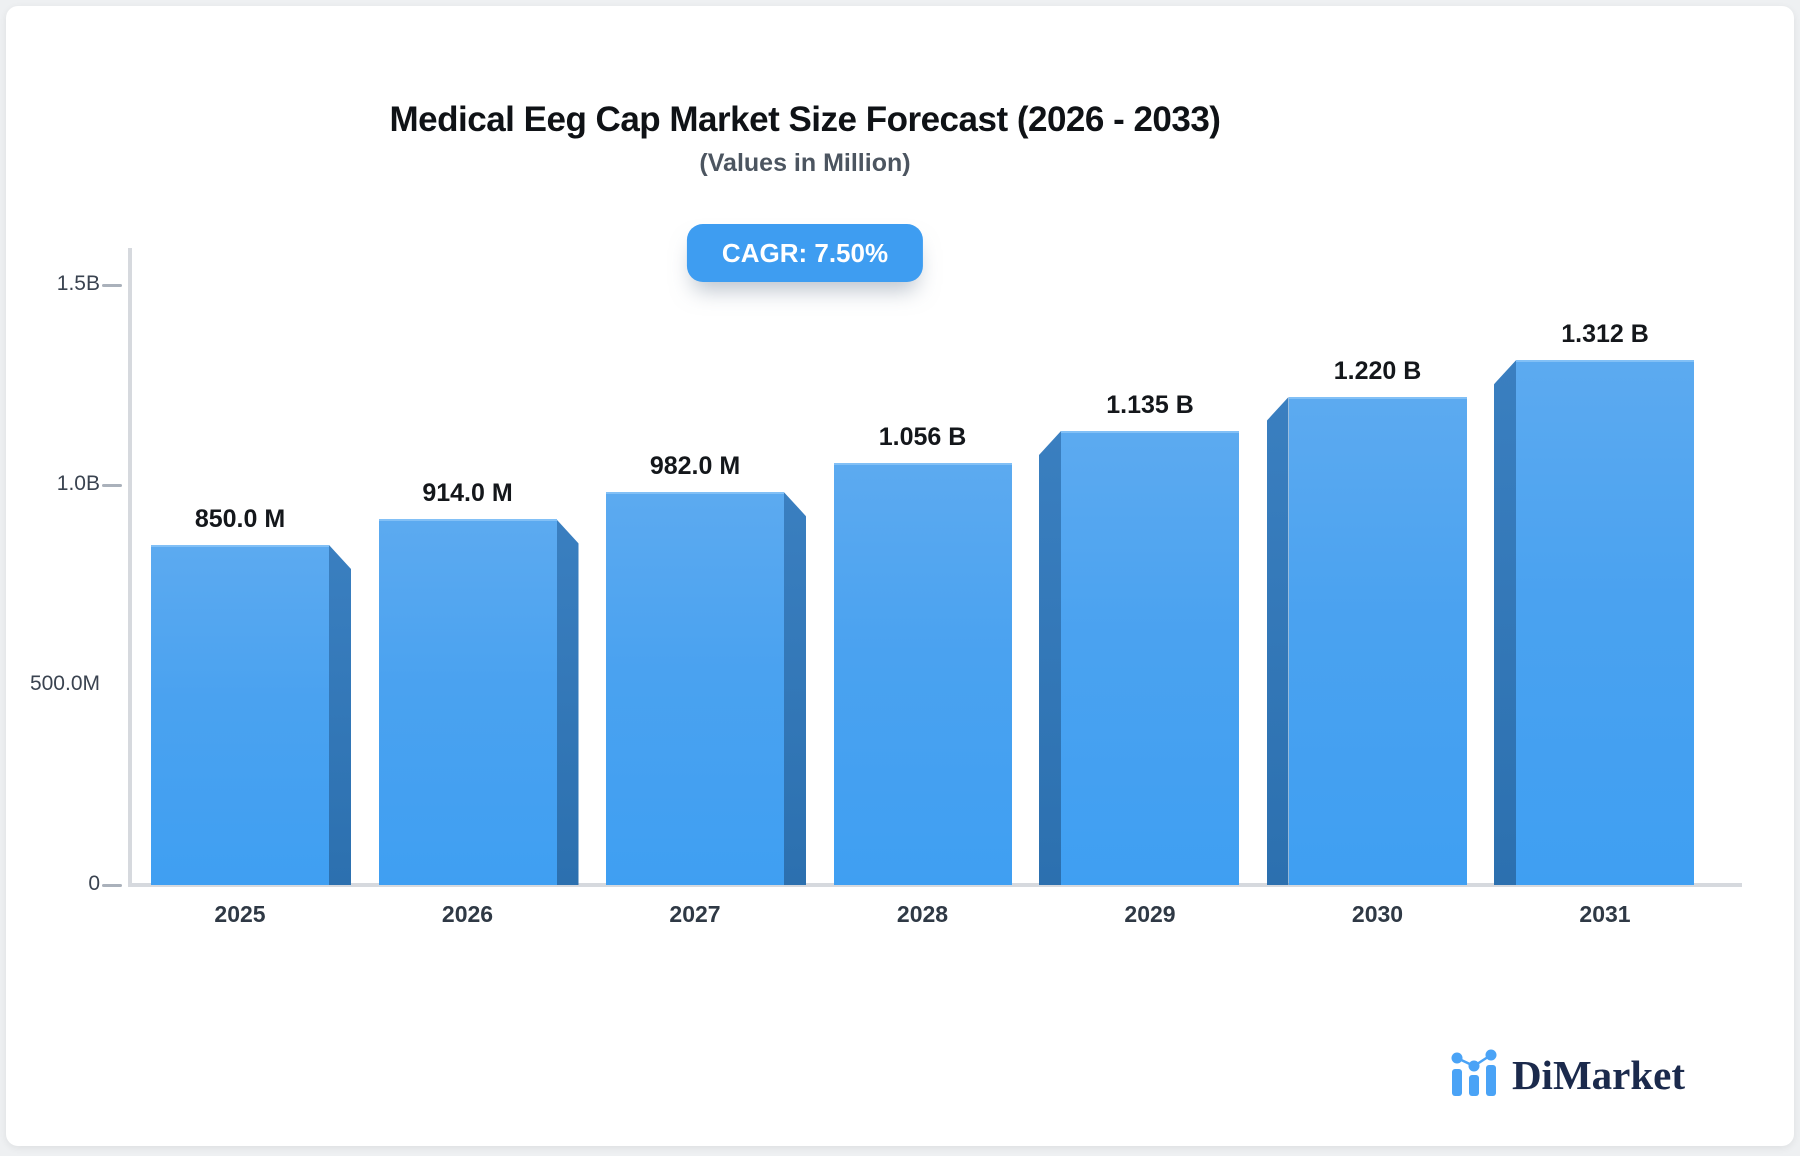  What do you see at coordinates (78, 283) in the screenshot?
I see `y-tick-label: 1.5B` at bounding box center [78, 283].